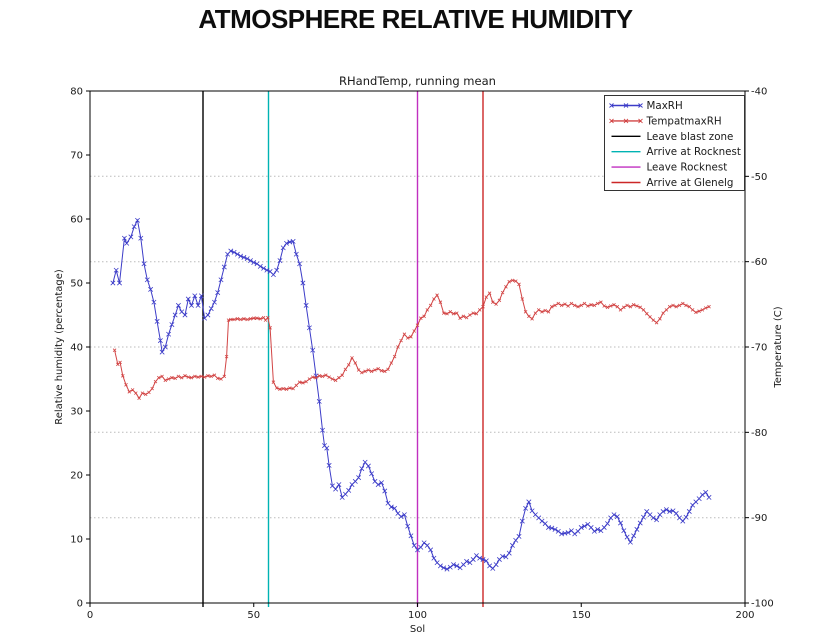  I want to click on x-tick-label: 100, so click(417, 615).